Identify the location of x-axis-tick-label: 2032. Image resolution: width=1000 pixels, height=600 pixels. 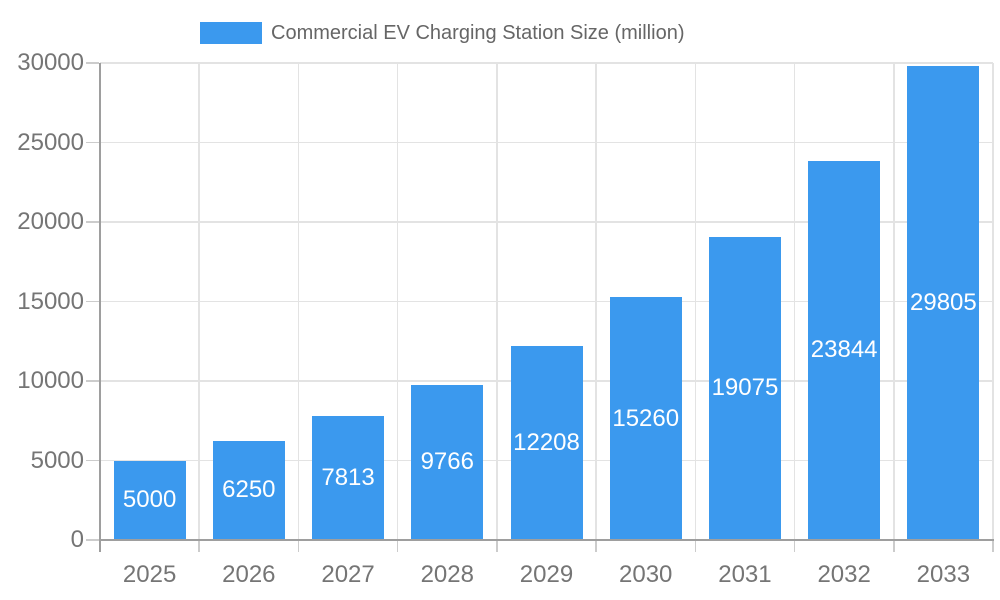
(844, 574).